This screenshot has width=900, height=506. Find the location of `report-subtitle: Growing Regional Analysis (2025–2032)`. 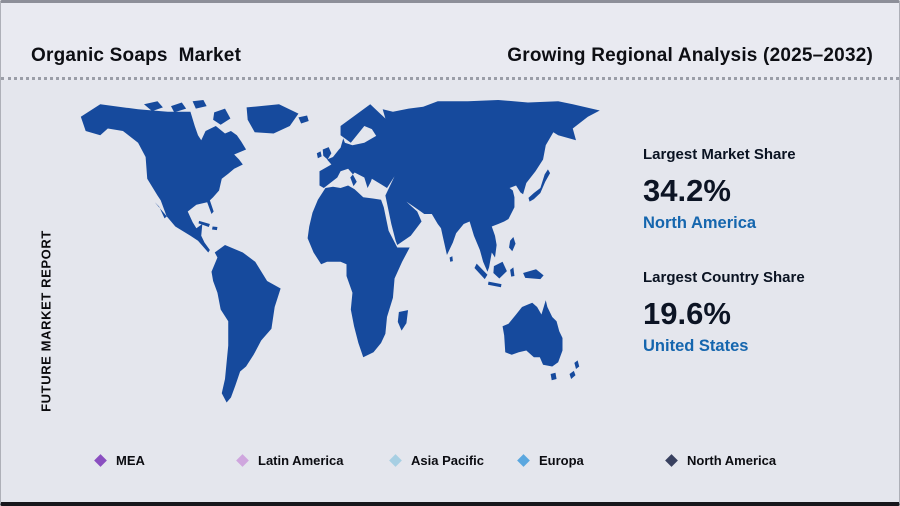

report-subtitle: Growing Regional Analysis (2025–2032) is located at coordinates (690, 55).